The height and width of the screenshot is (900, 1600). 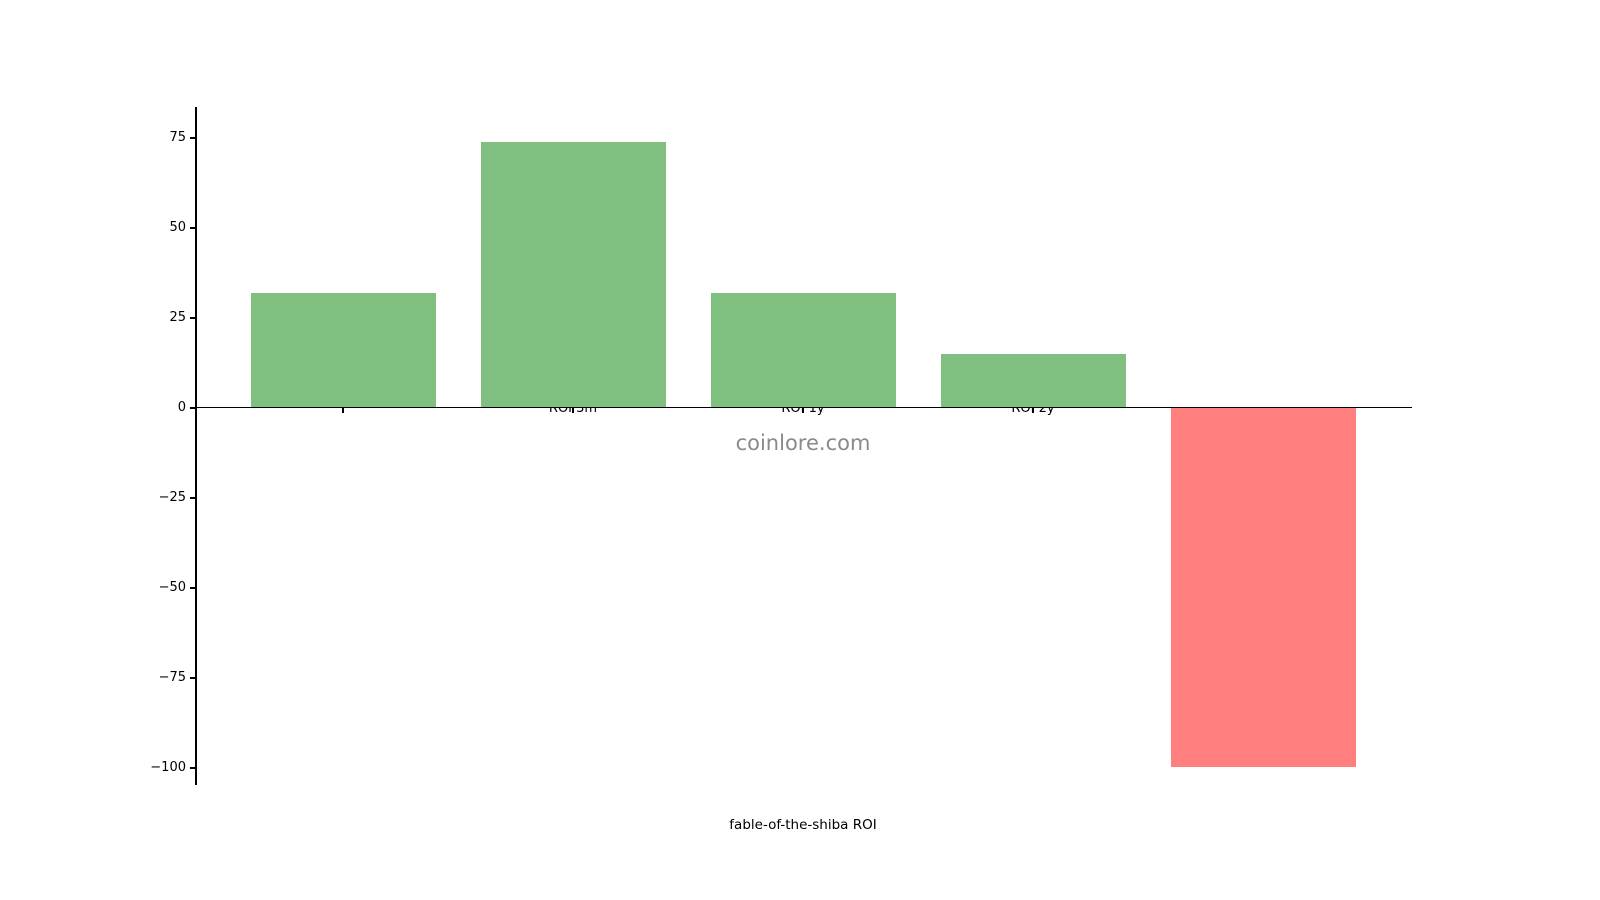 What do you see at coordinates (181, 407) in the screenshot?
I see `y-tick-label: 0` at bounding box center [181, 407].